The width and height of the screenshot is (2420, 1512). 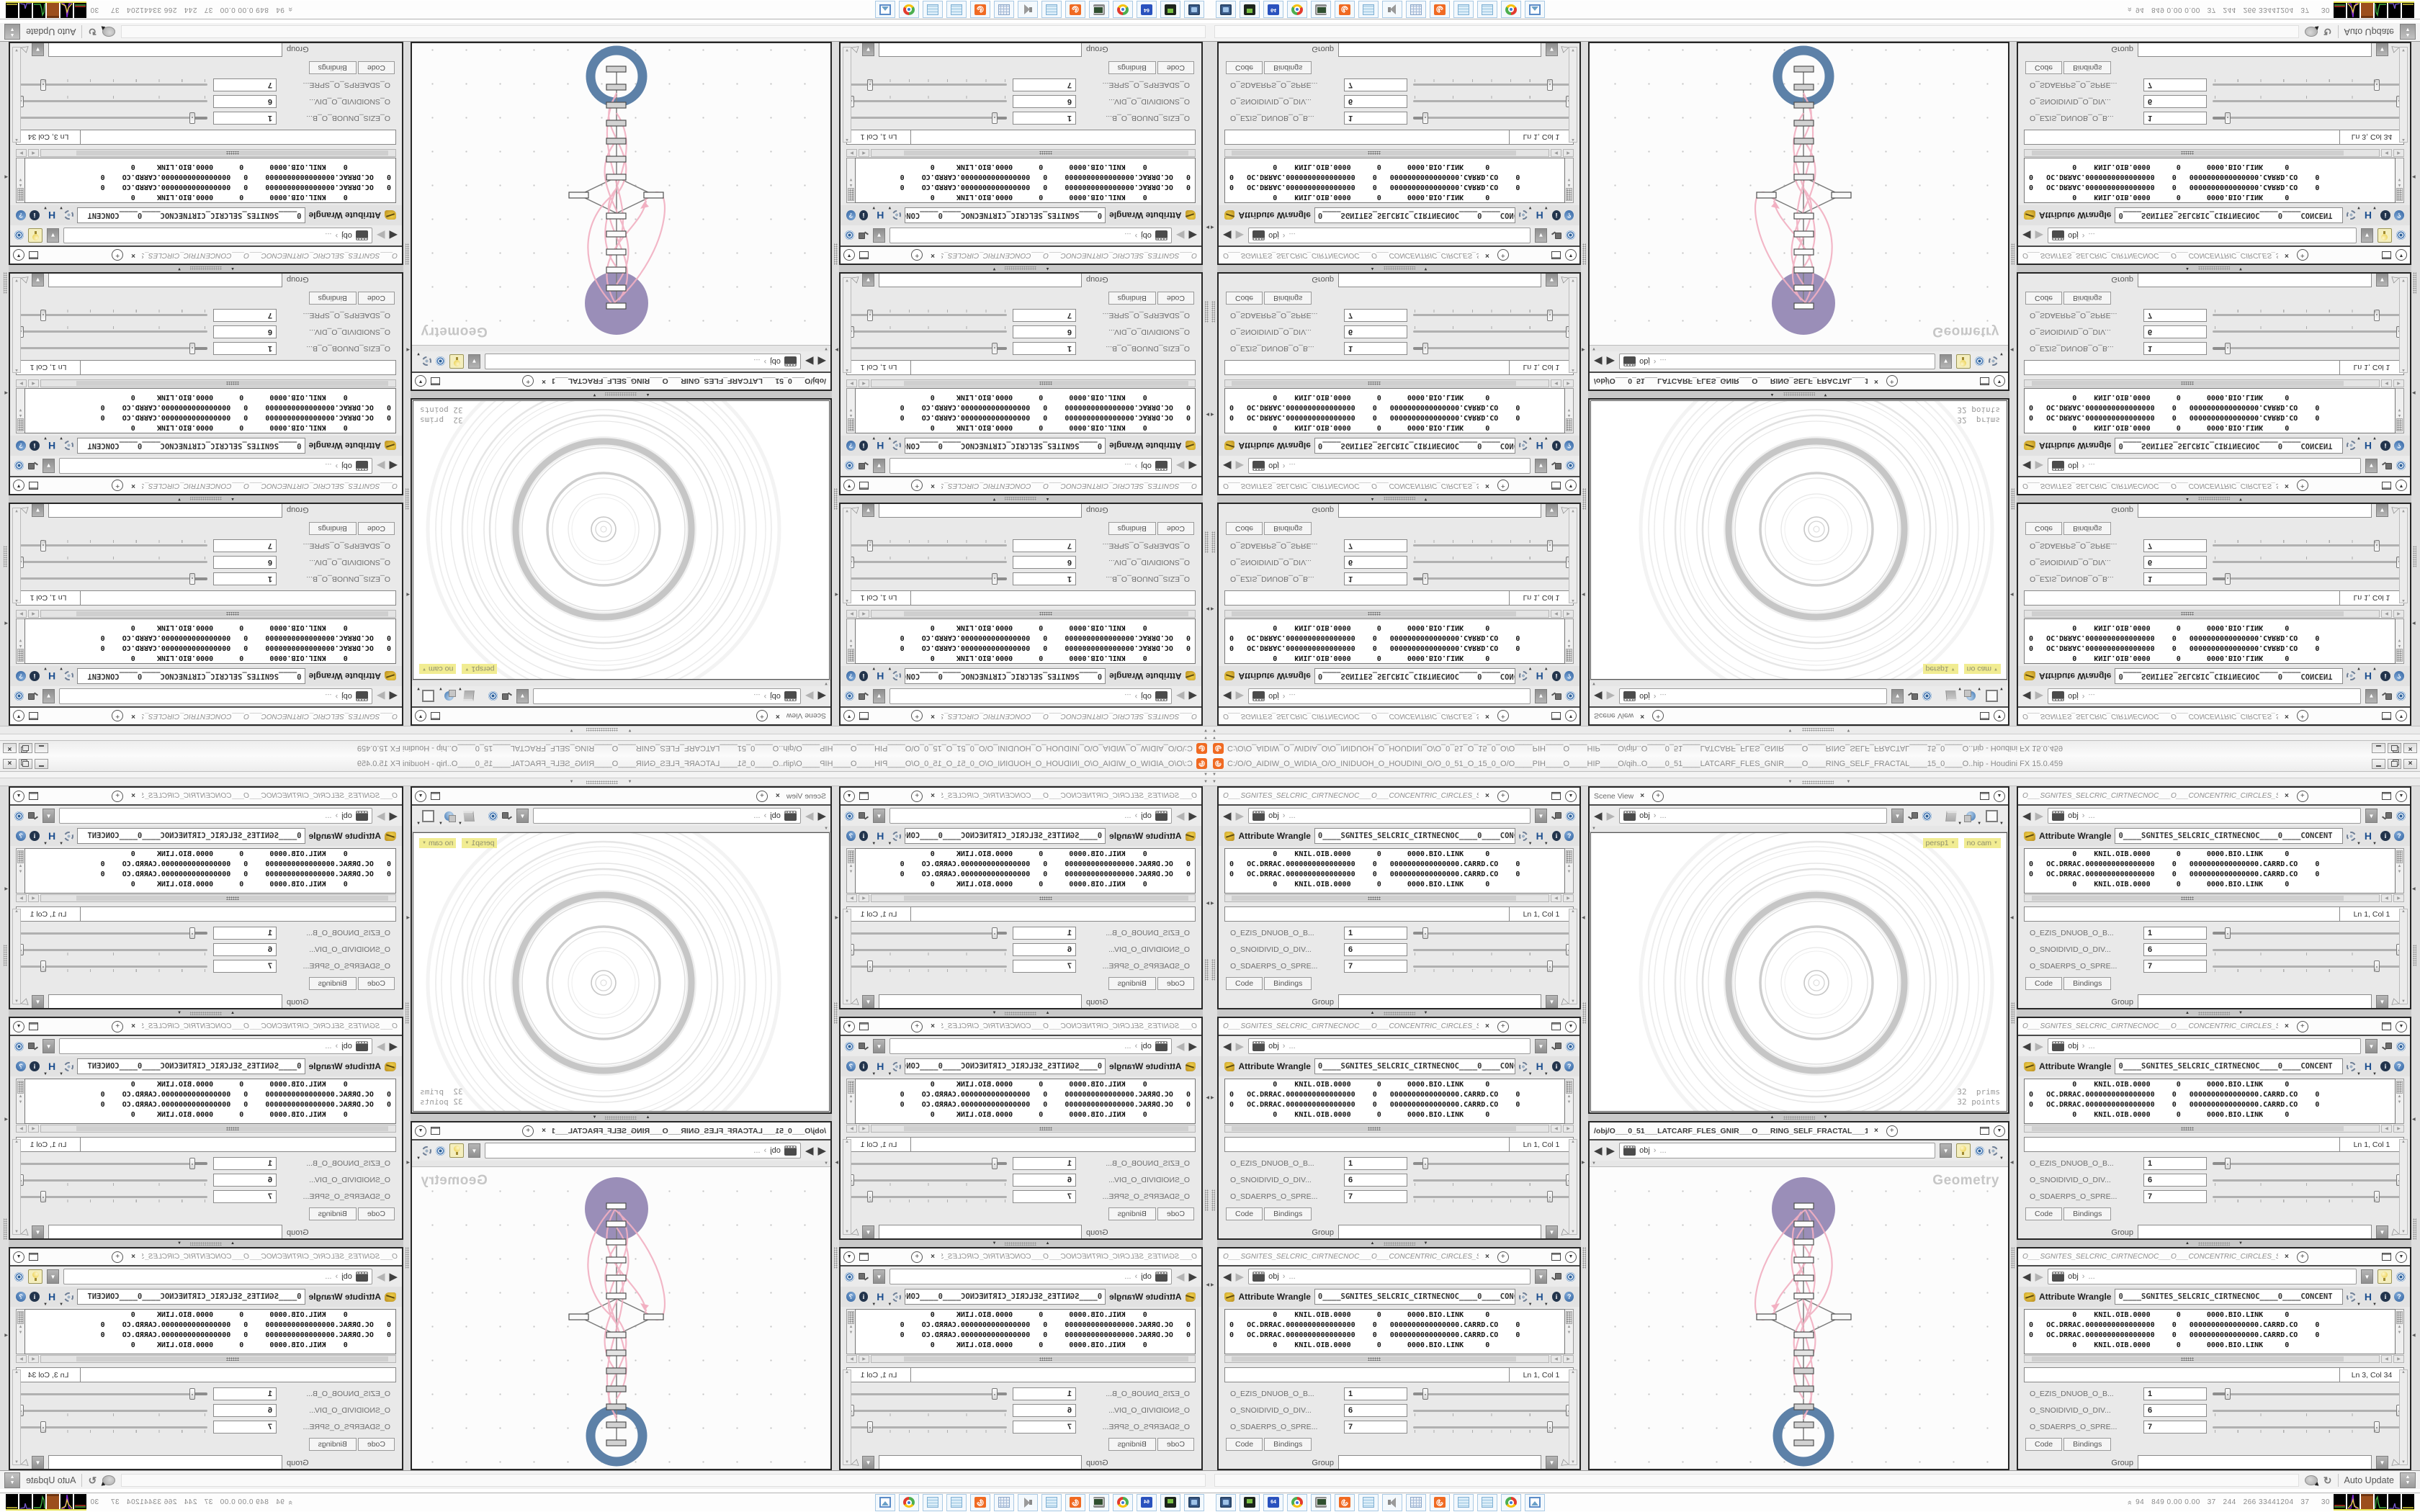 I want to click on update-mode-menu: Auto Update, so click(x=51, y=1480).